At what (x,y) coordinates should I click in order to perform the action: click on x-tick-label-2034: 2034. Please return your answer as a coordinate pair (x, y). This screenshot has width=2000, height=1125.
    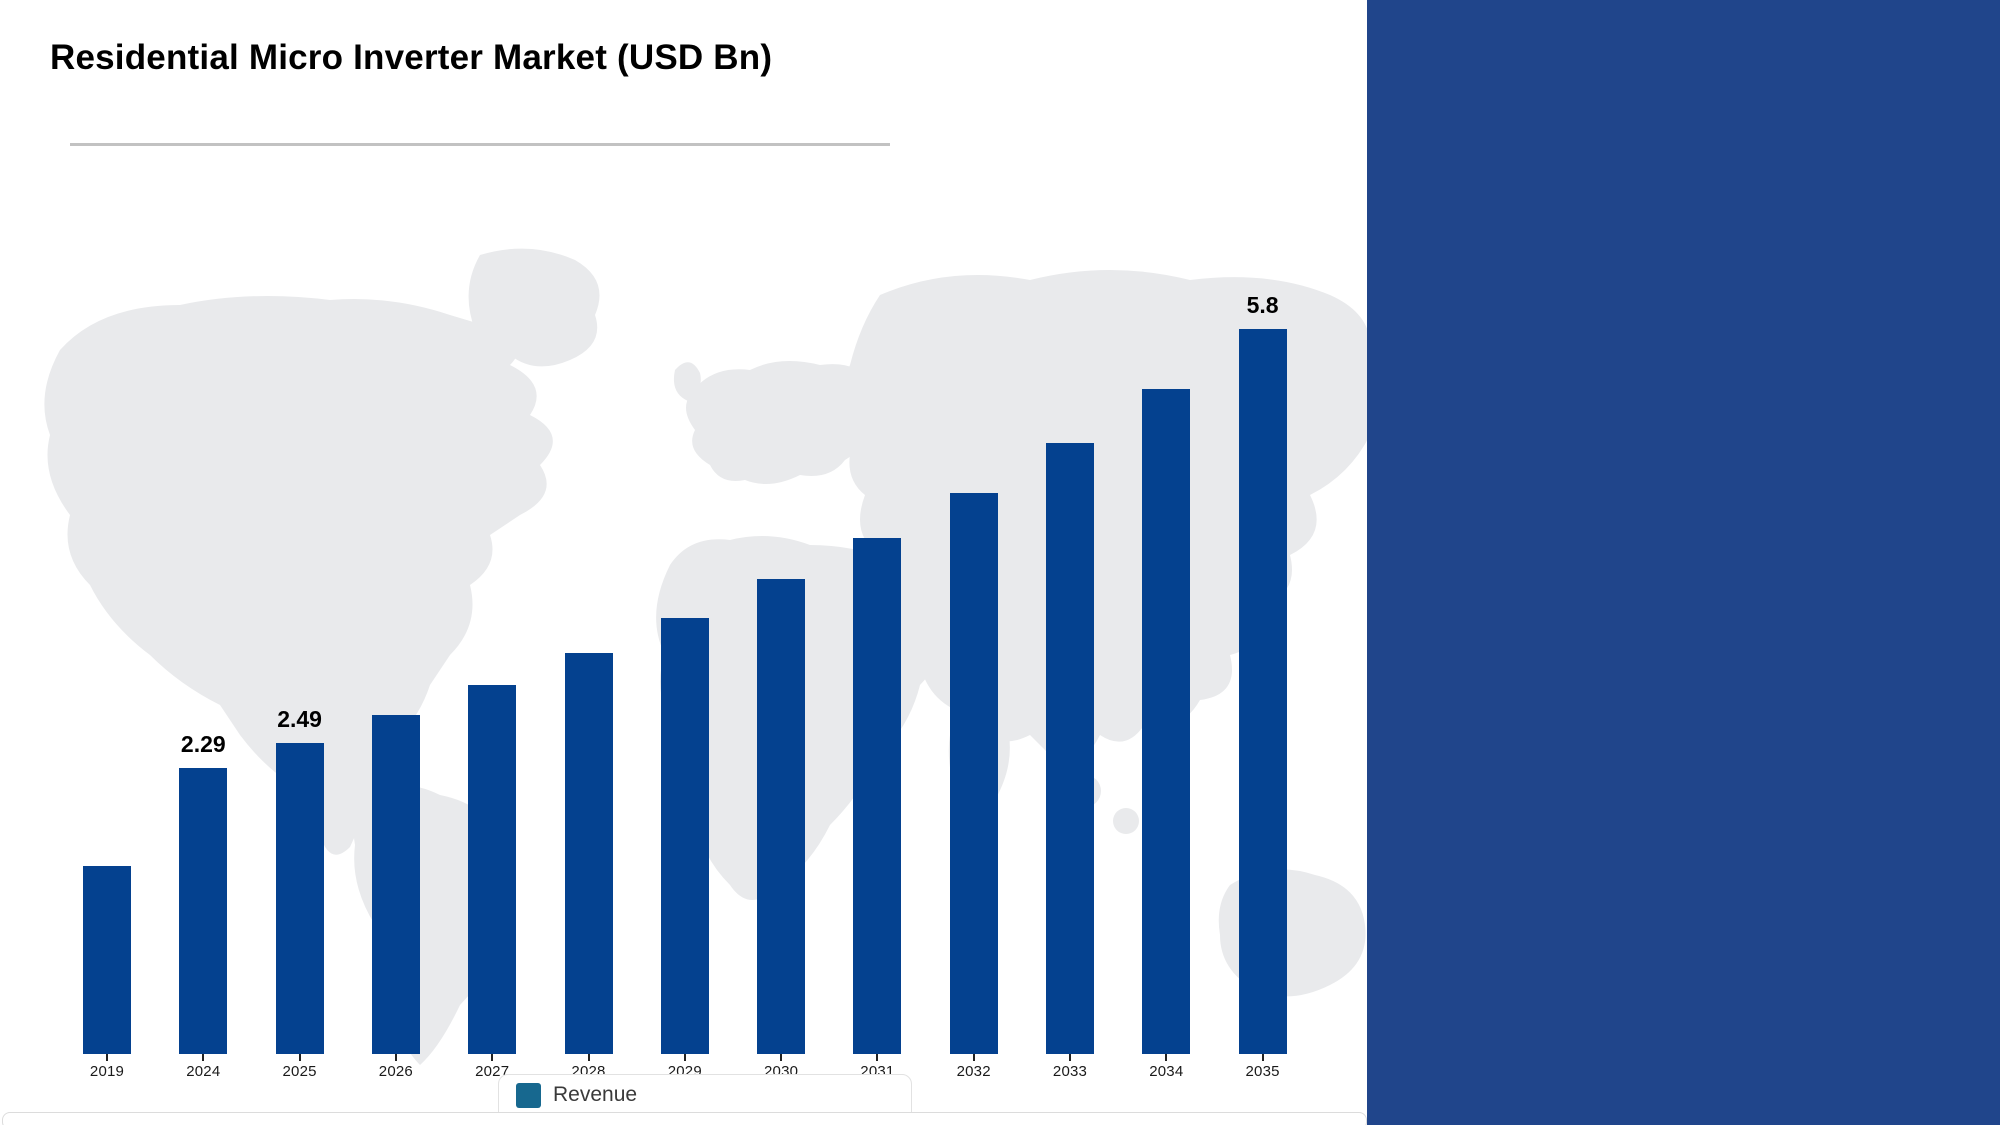
    Looking at the image, I should click on (1166, 1071).